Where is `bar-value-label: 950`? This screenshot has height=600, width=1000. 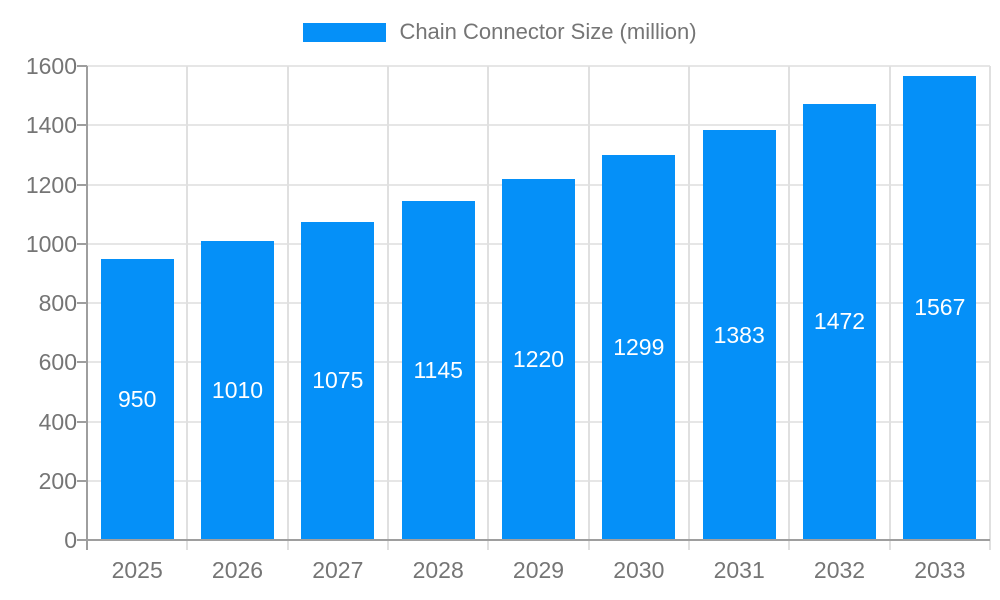 bar-value-label: 950 is located at coordinates (137, 398).